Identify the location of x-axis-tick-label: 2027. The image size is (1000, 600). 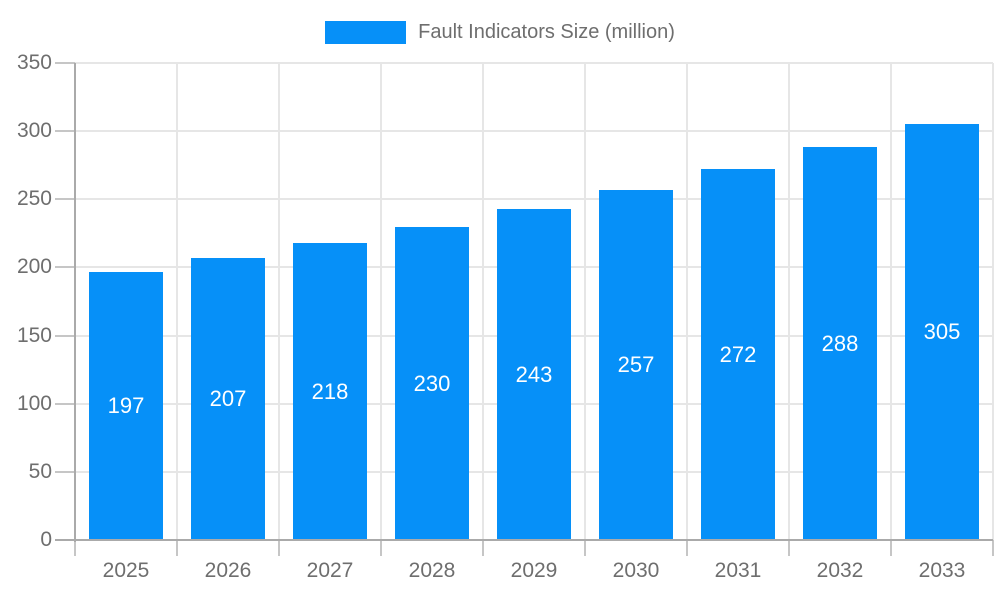
(330, 570).